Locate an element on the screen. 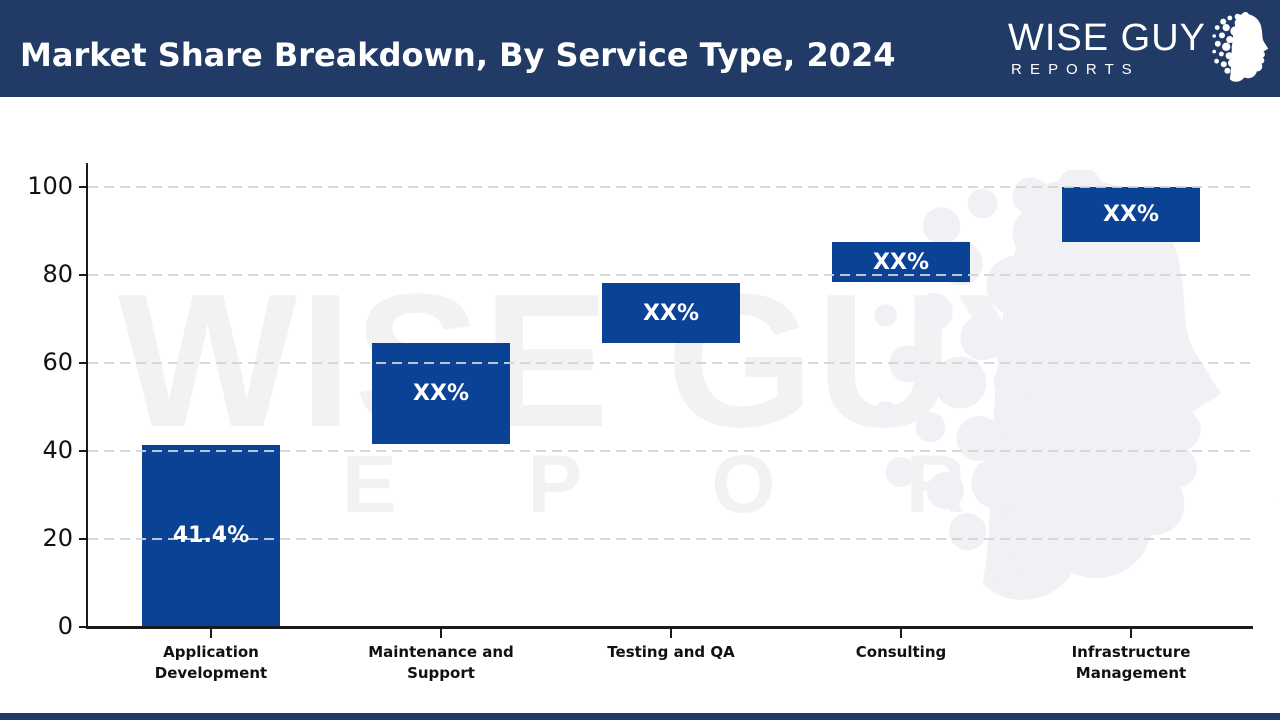 The image size is (1280, 720). x-category-label: Consulting is located at coordinates (901, 652).